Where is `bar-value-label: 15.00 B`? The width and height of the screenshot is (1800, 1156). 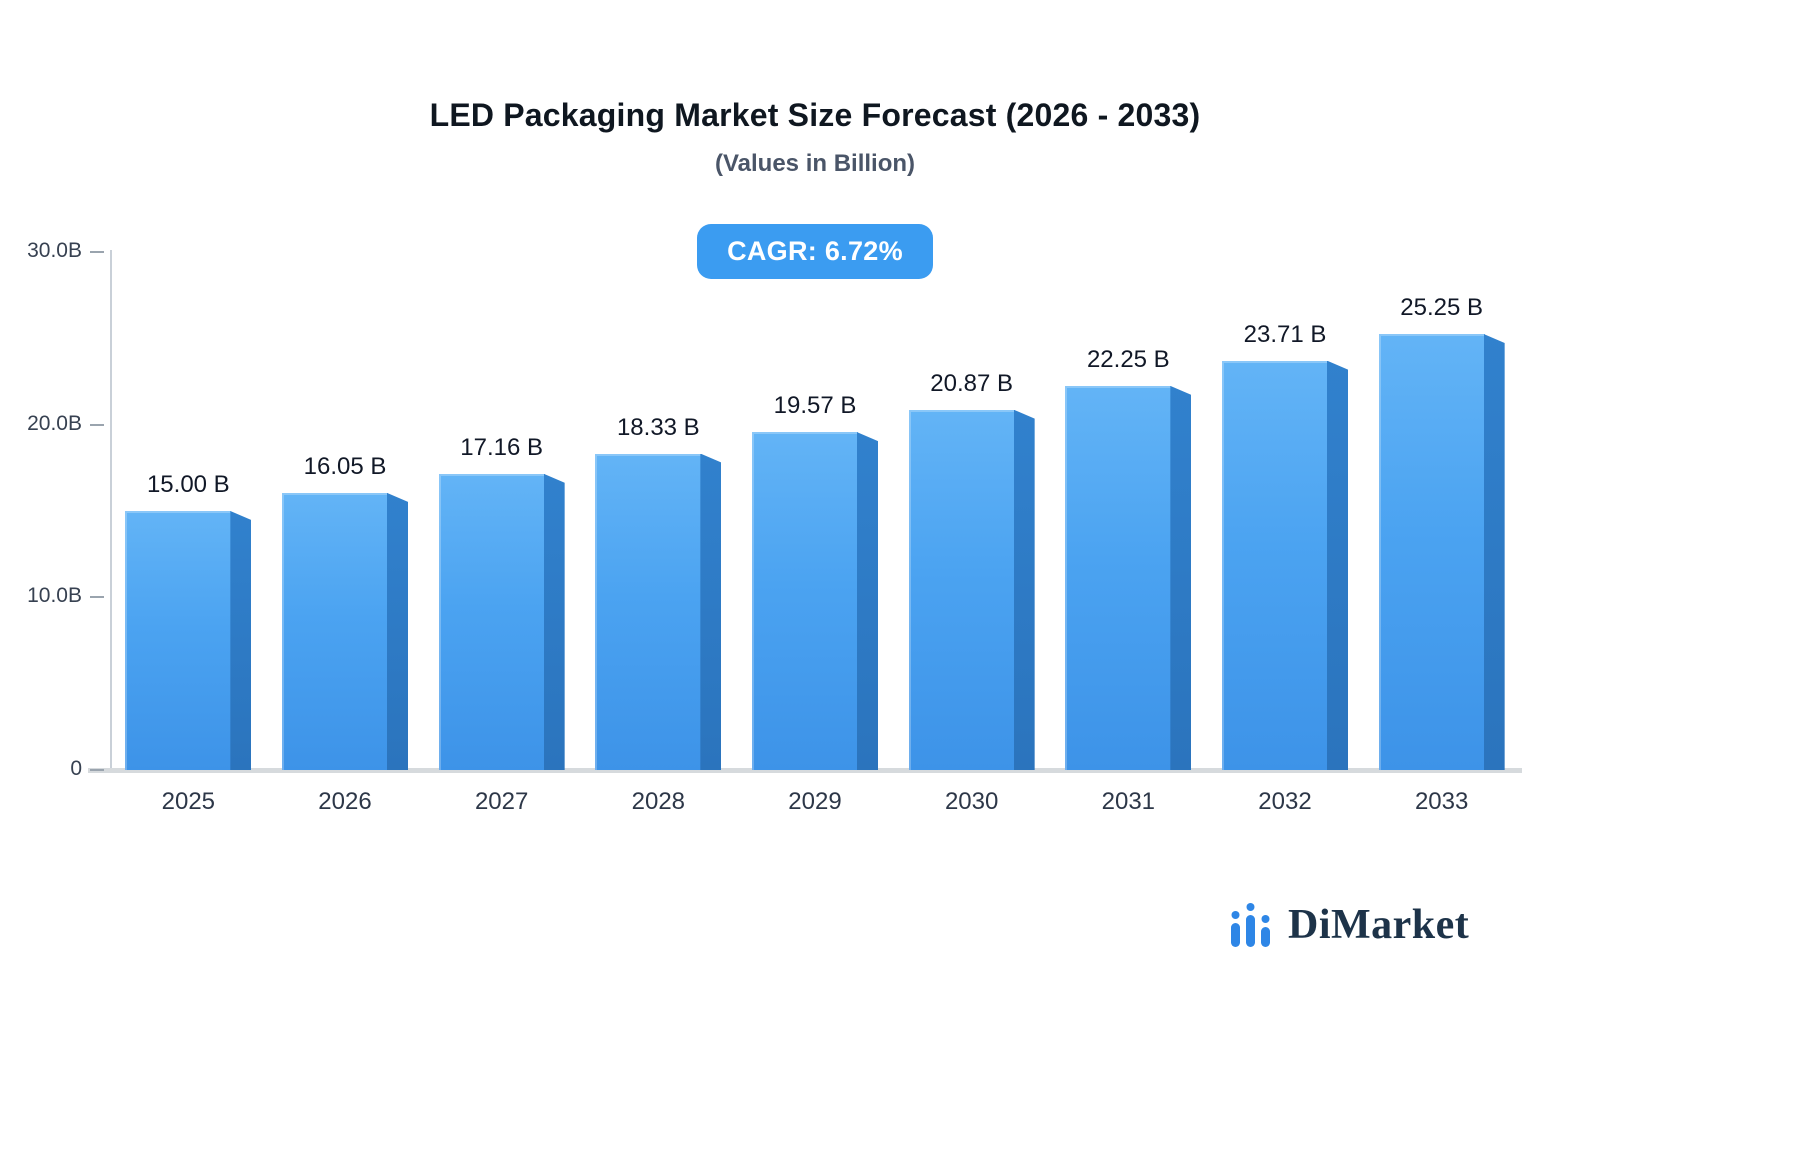
bar-value-label: 15.00 B is located at coordinates (188, 484).